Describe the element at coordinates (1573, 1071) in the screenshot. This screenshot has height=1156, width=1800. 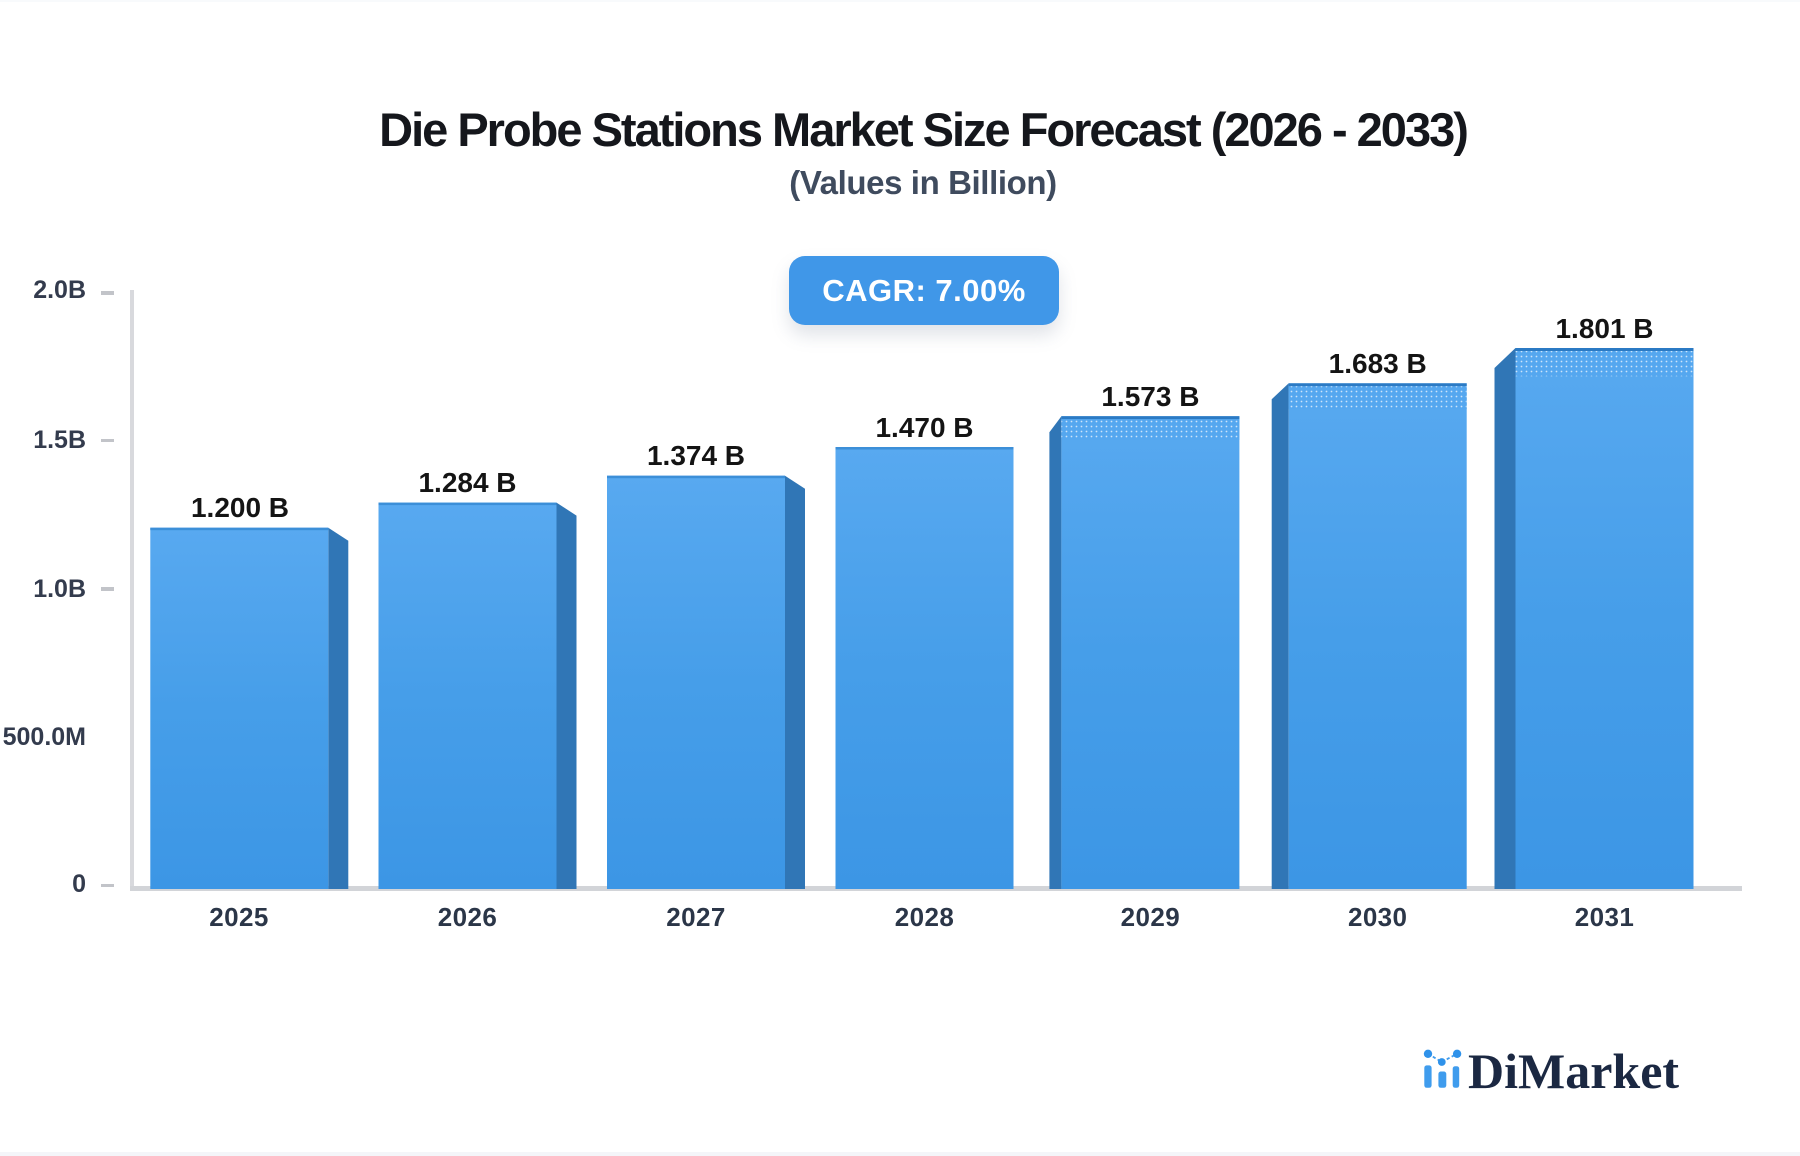
I see `svg-text: DiMarket` at that location.